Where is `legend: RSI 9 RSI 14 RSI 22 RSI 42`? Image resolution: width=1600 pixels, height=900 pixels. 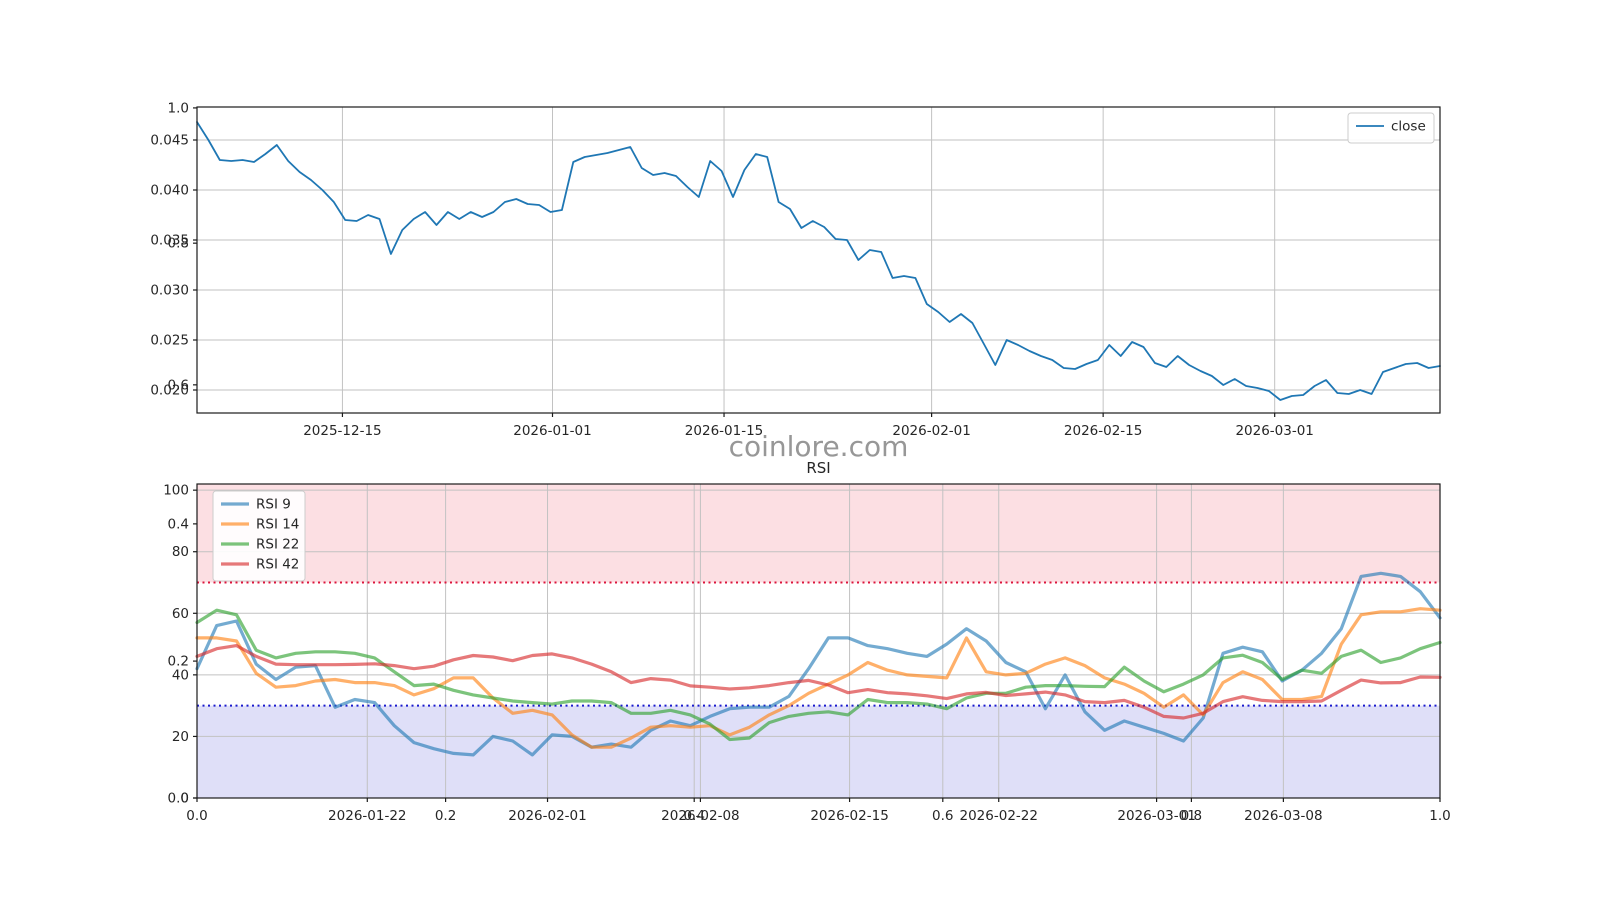
legend: RSI 9 RSI 14 RSI 22 RSI 42 is located at coordinates (259, 536).